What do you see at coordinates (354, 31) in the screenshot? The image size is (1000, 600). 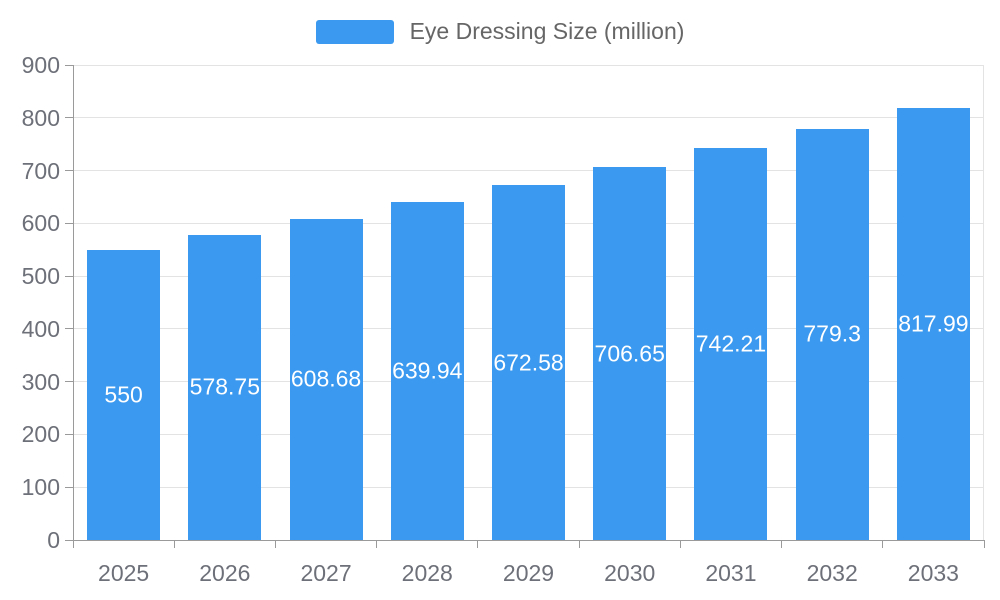 I see `legend-swatch-icon` at bounding box center [354, 31].